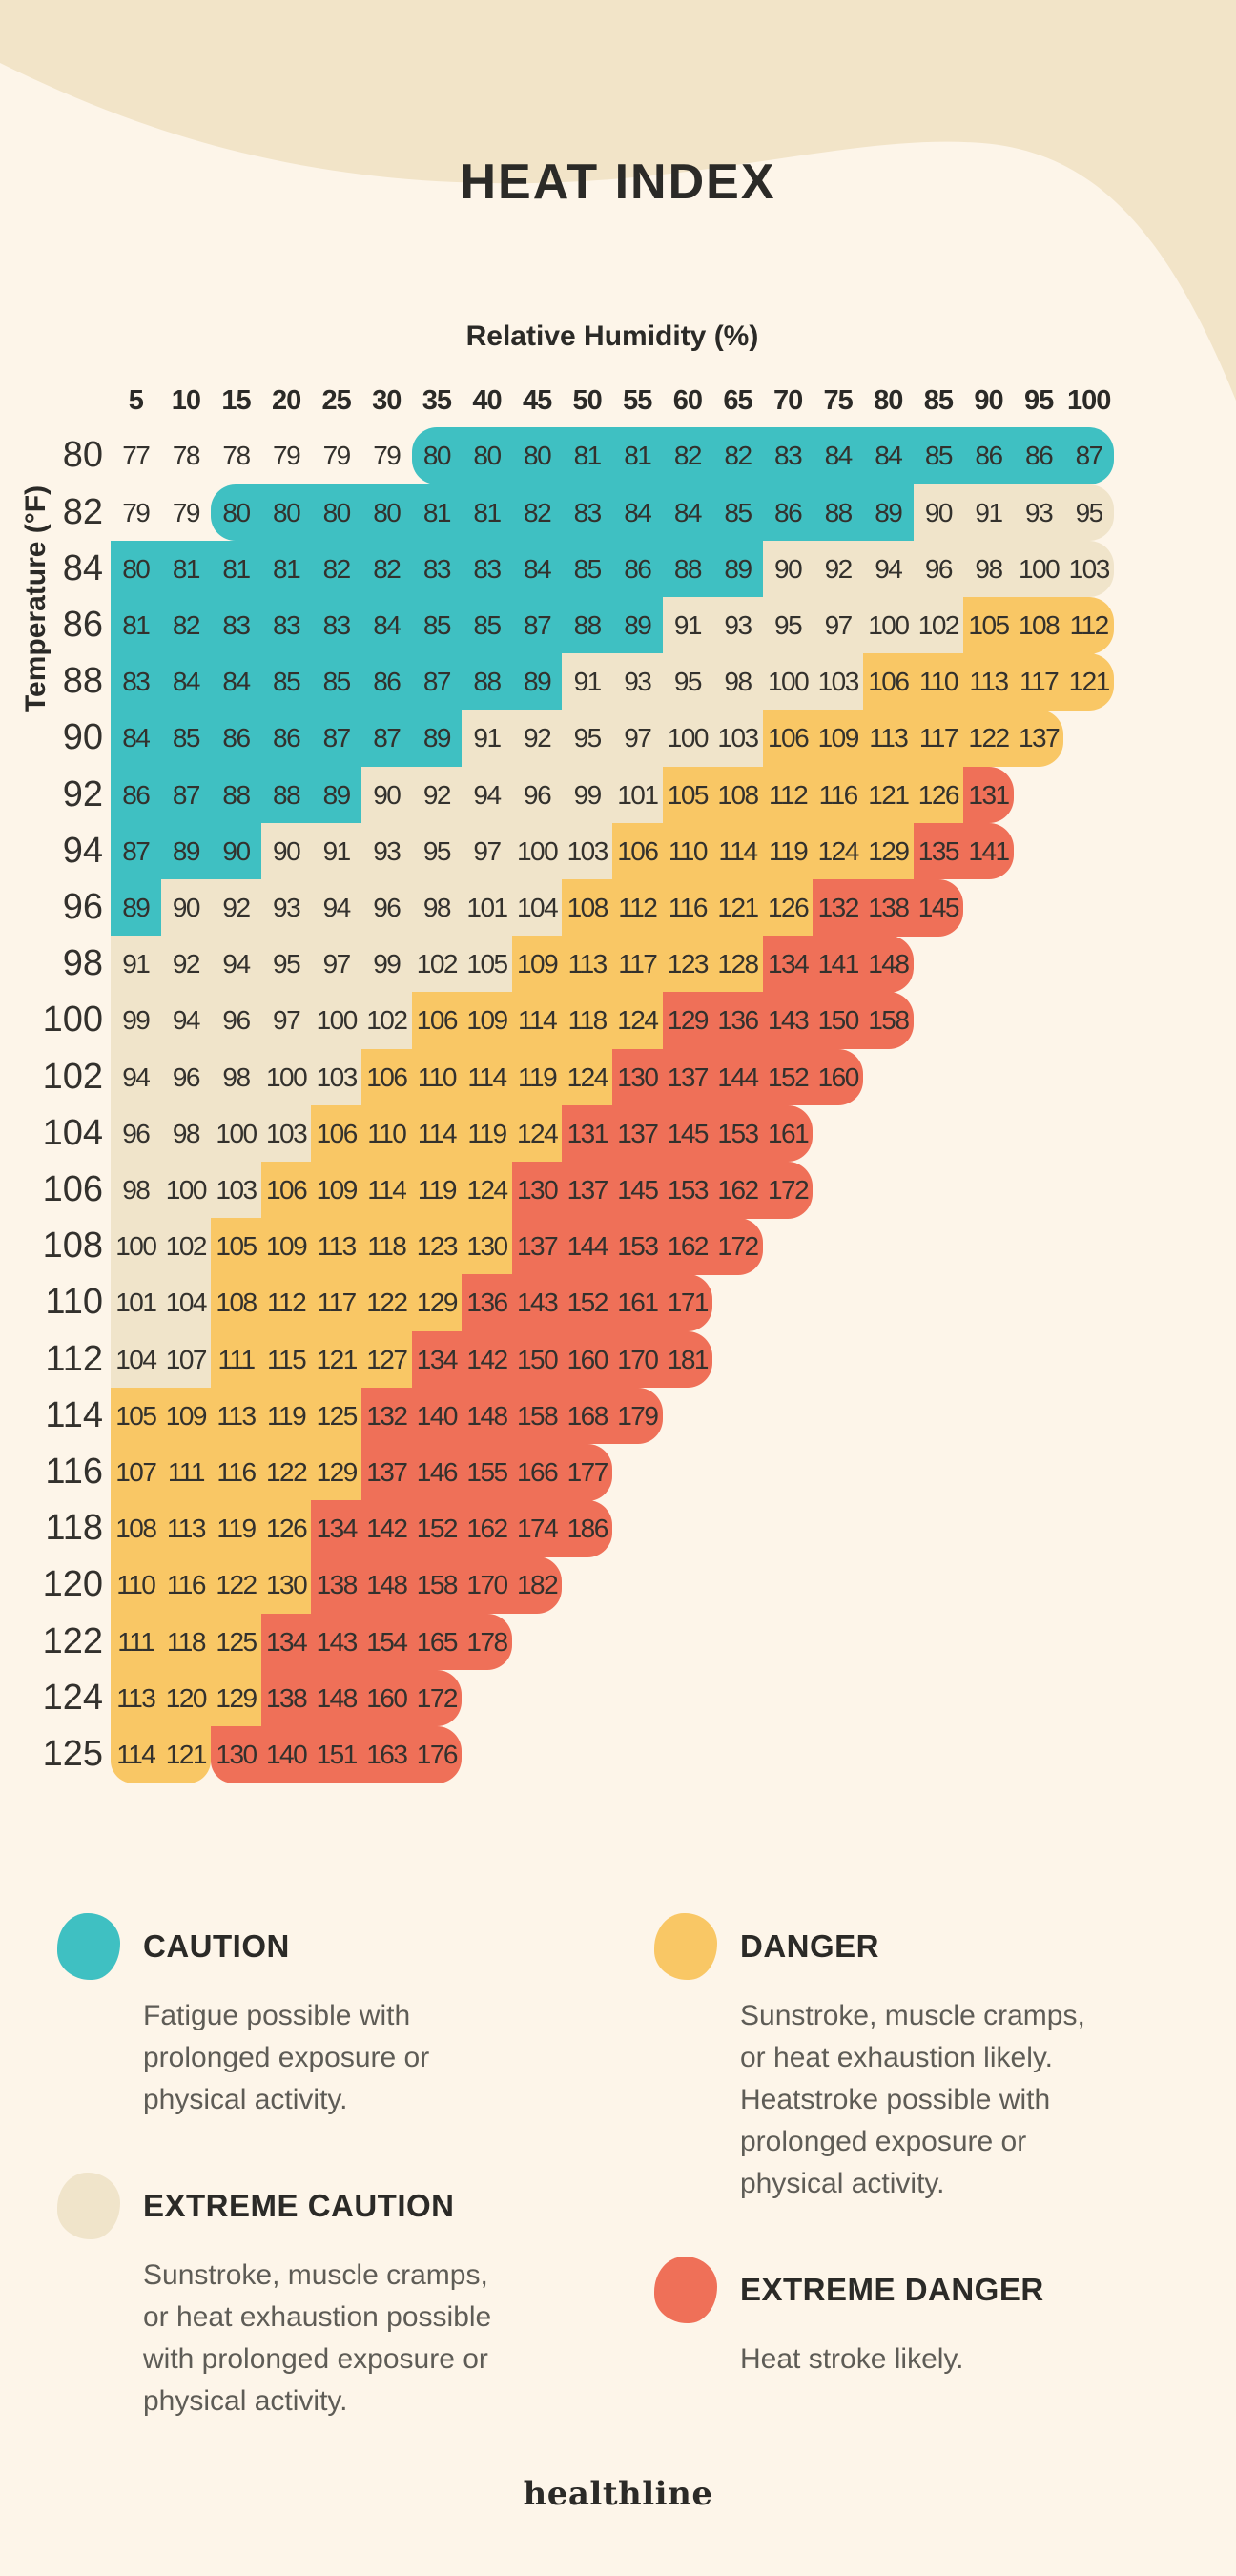 This screenshot has width=1236, height=2576. What do you see at coordinates (72, 1754) in the screenshot?
I see `temperature-label: 125` at bounding box center [72, 1754].